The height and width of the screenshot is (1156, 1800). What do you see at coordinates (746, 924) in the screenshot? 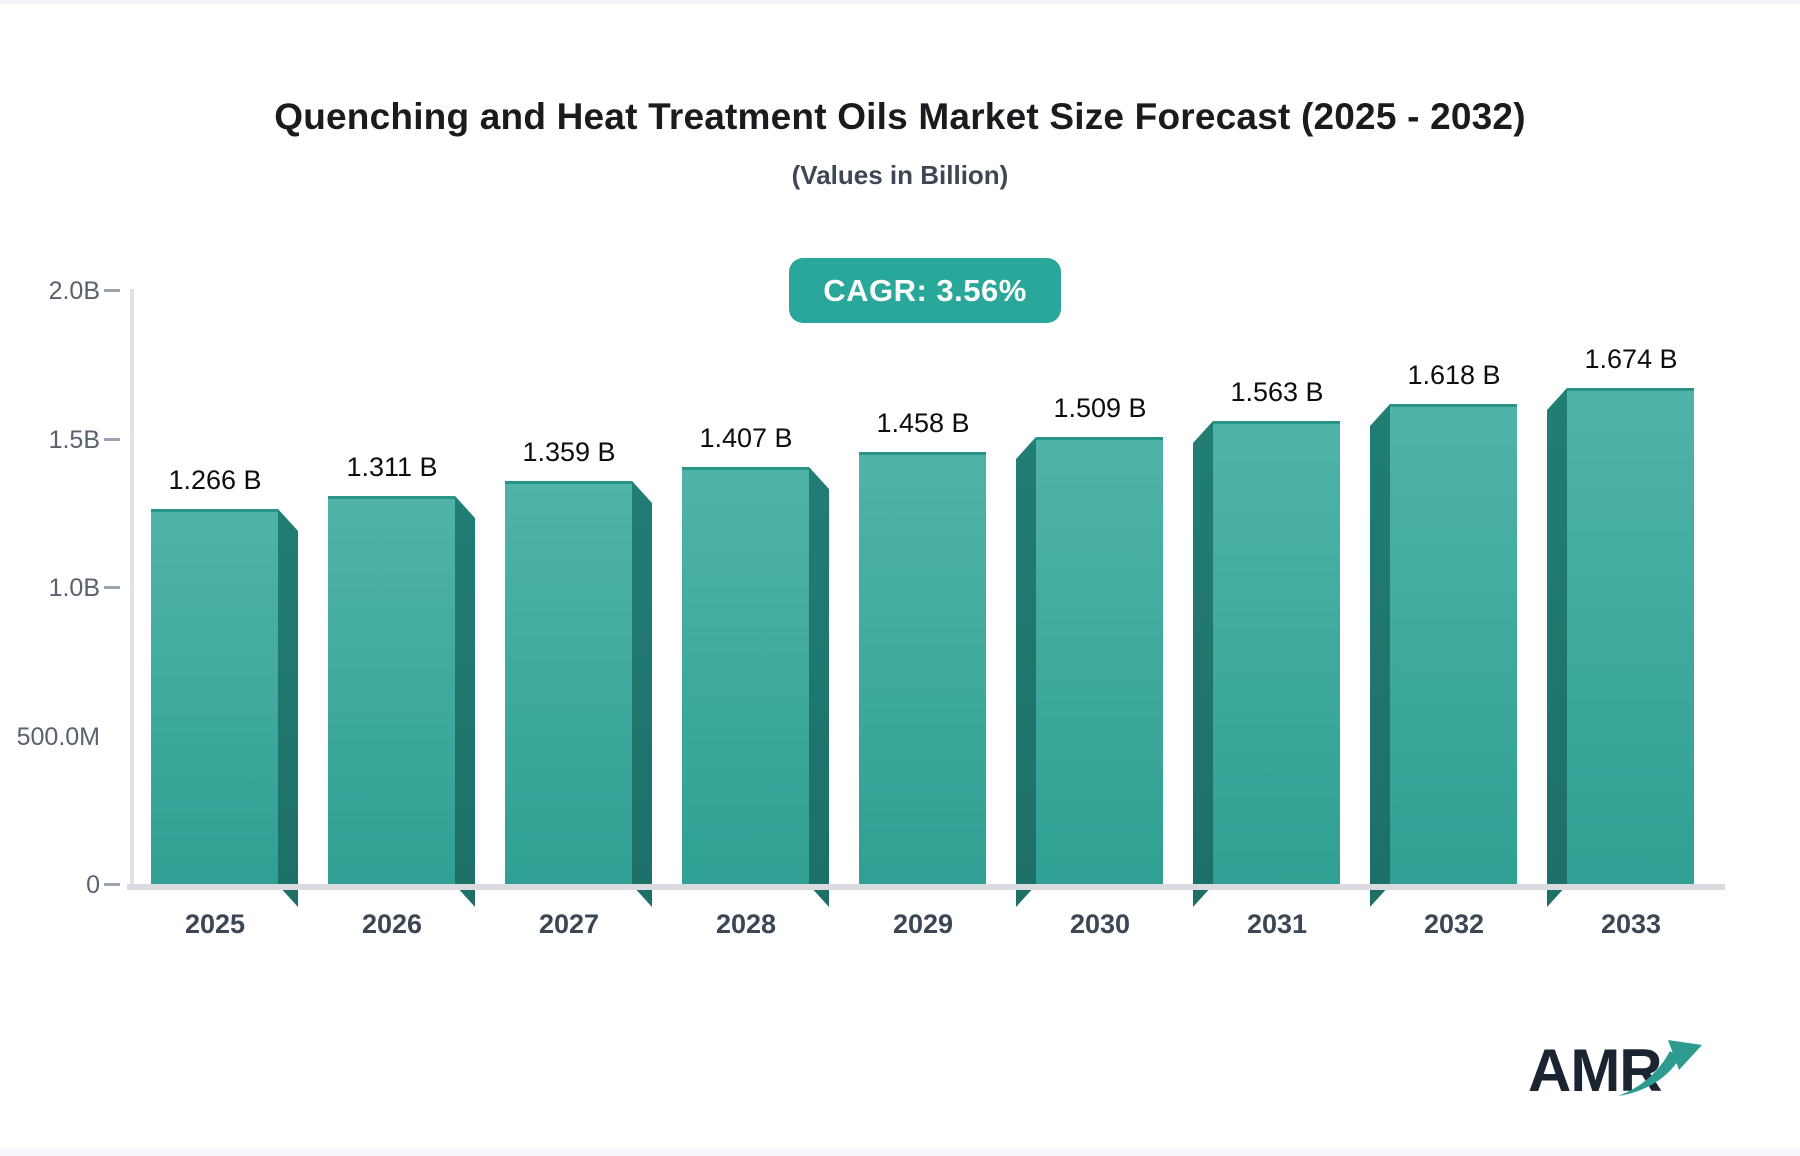
I see `x-axis-label-2028: 2028` at bounding box center [746, 924].